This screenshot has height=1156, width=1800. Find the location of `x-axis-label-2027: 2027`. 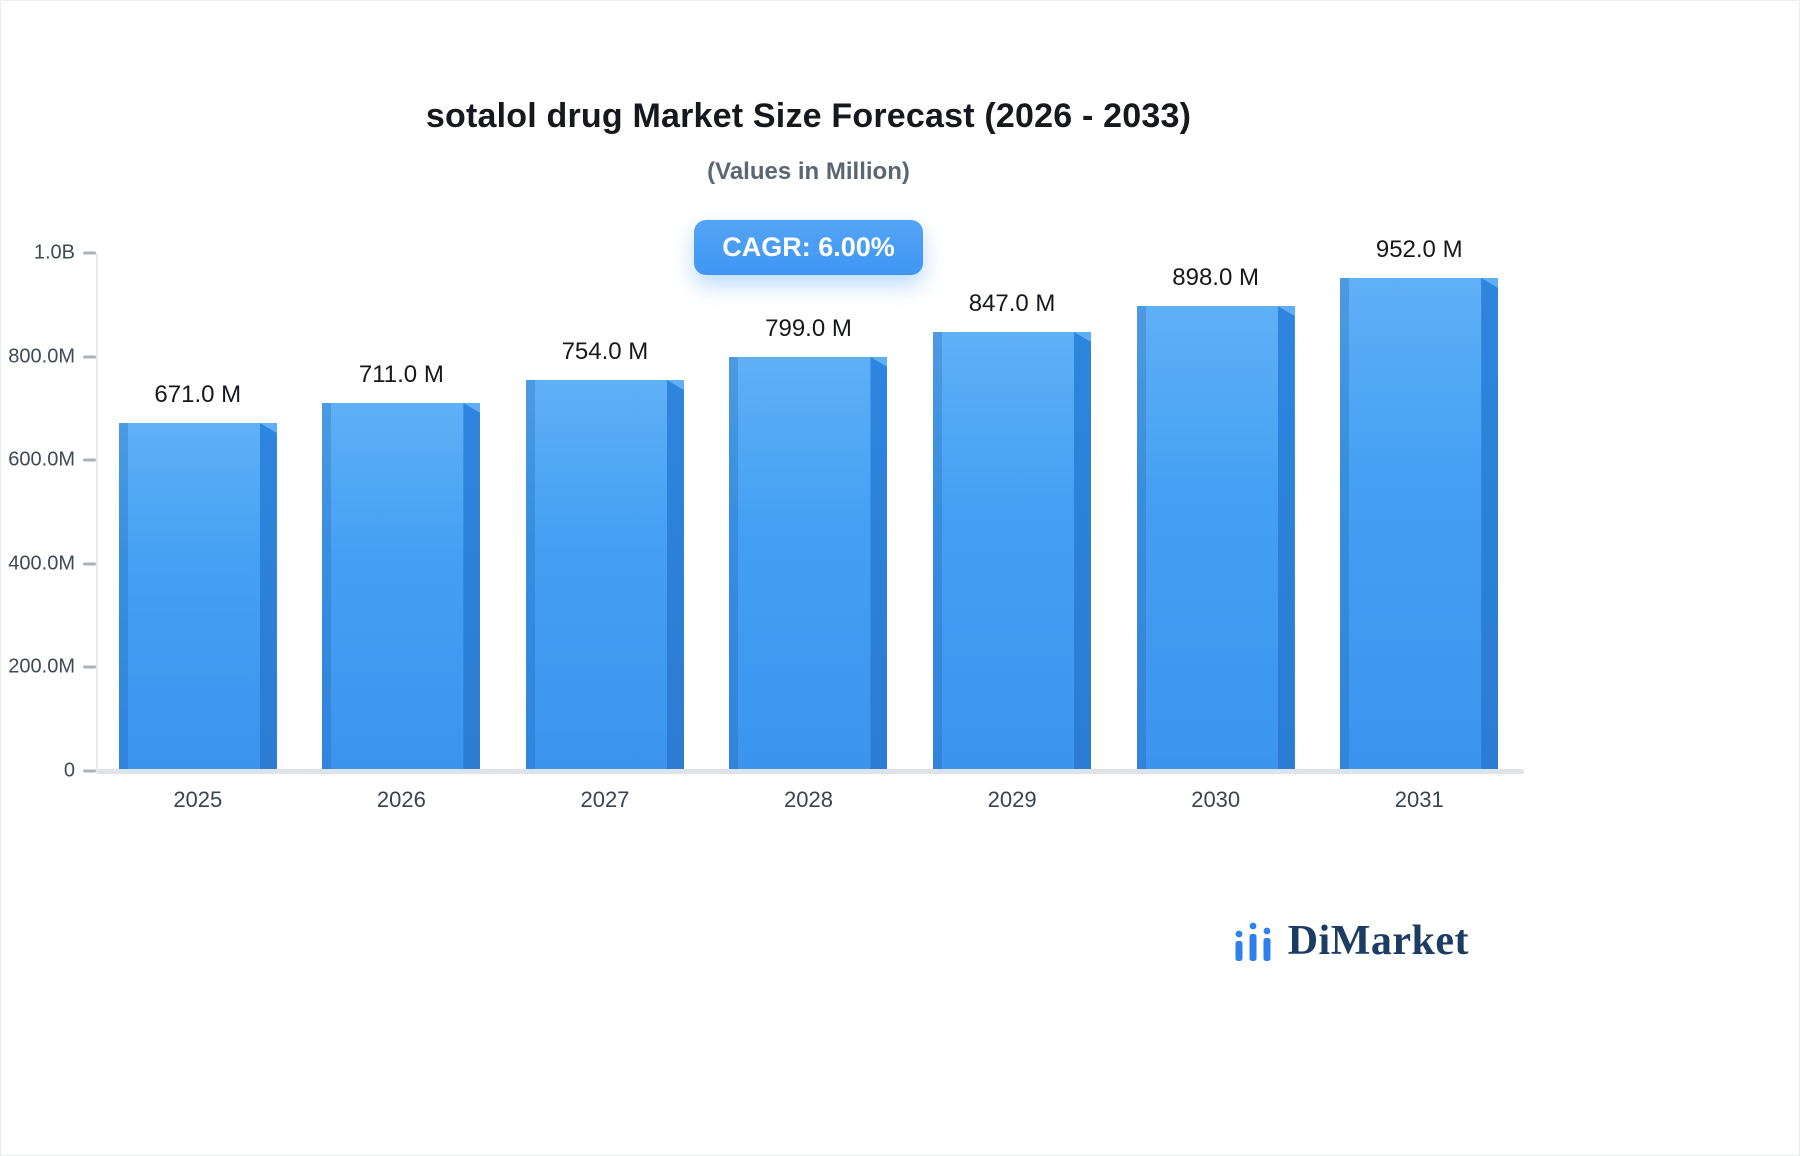

x-axis-label-2027: 2027 is located at coordinates (605, 799).